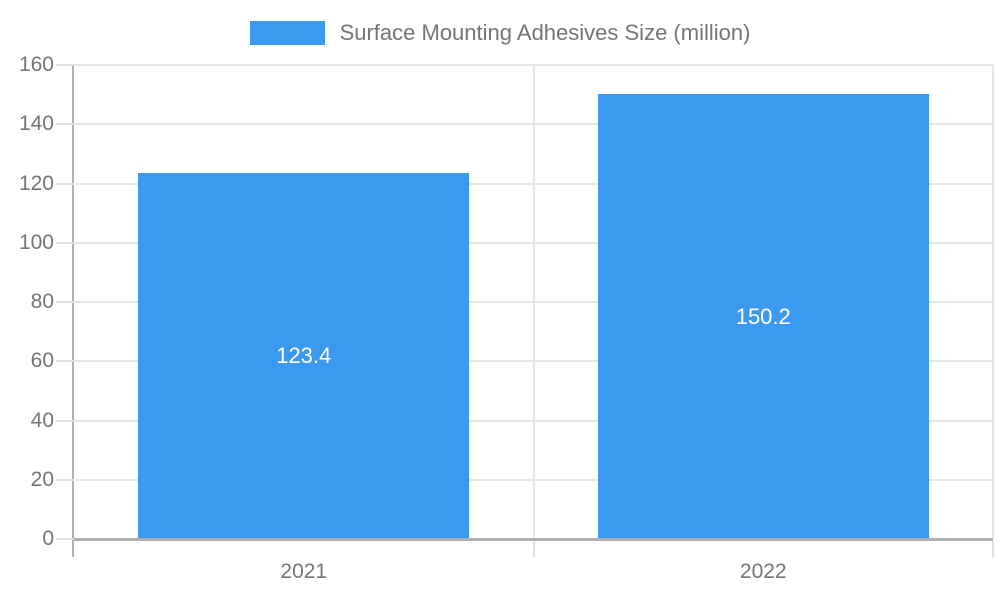 The image size is (1000, 600). What do you see at coordinates (36, 124) in the screenshot?
I see `y-axis-label: 140` at bounding box center [36, 124].